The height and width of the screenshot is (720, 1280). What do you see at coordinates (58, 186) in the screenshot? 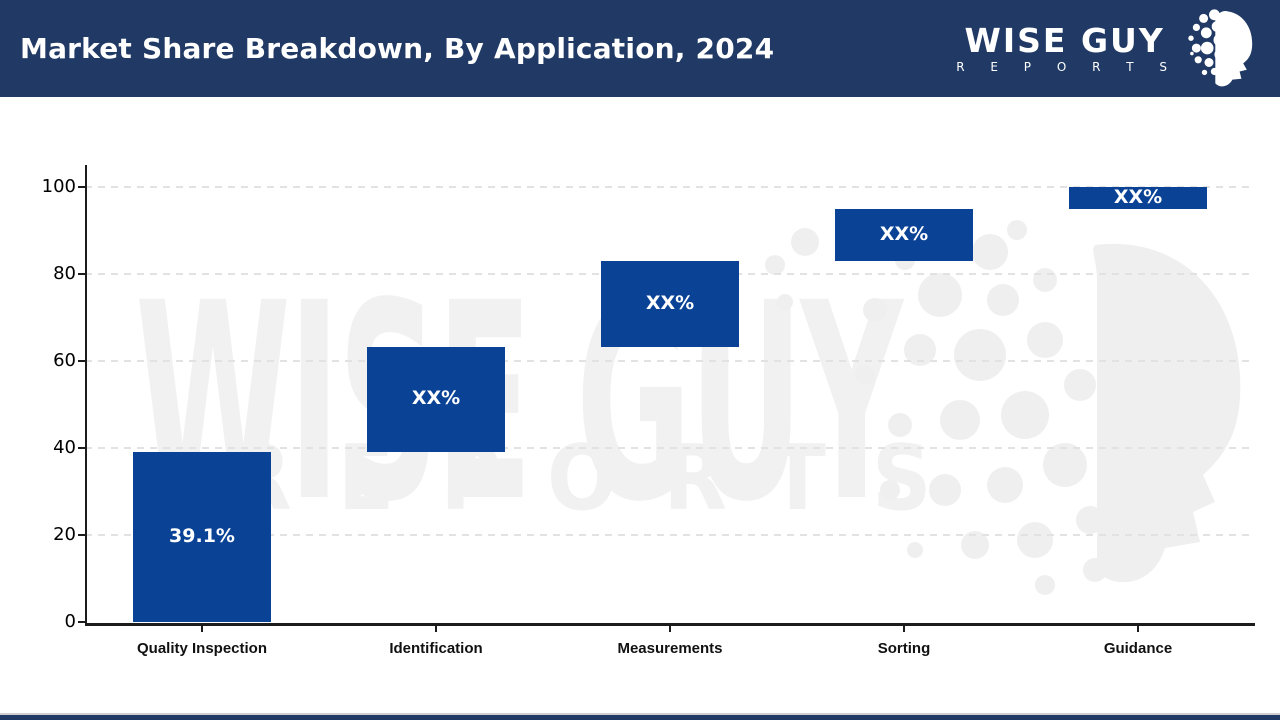
I see `y-tick-label: 100` at bounding box center [58, 186].